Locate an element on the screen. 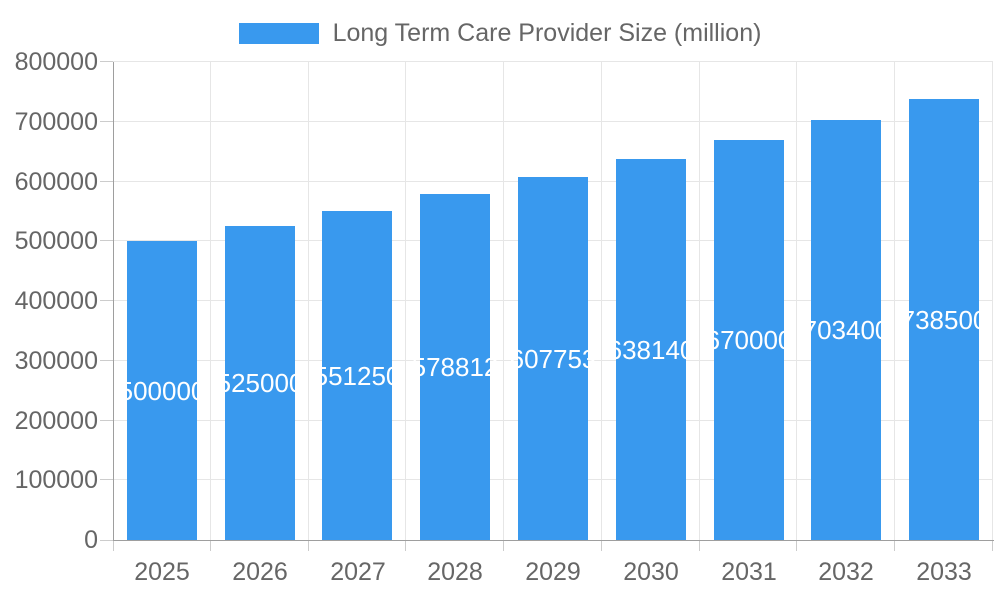  x-tick-label: 2032 is located at coordinates (846, 572).